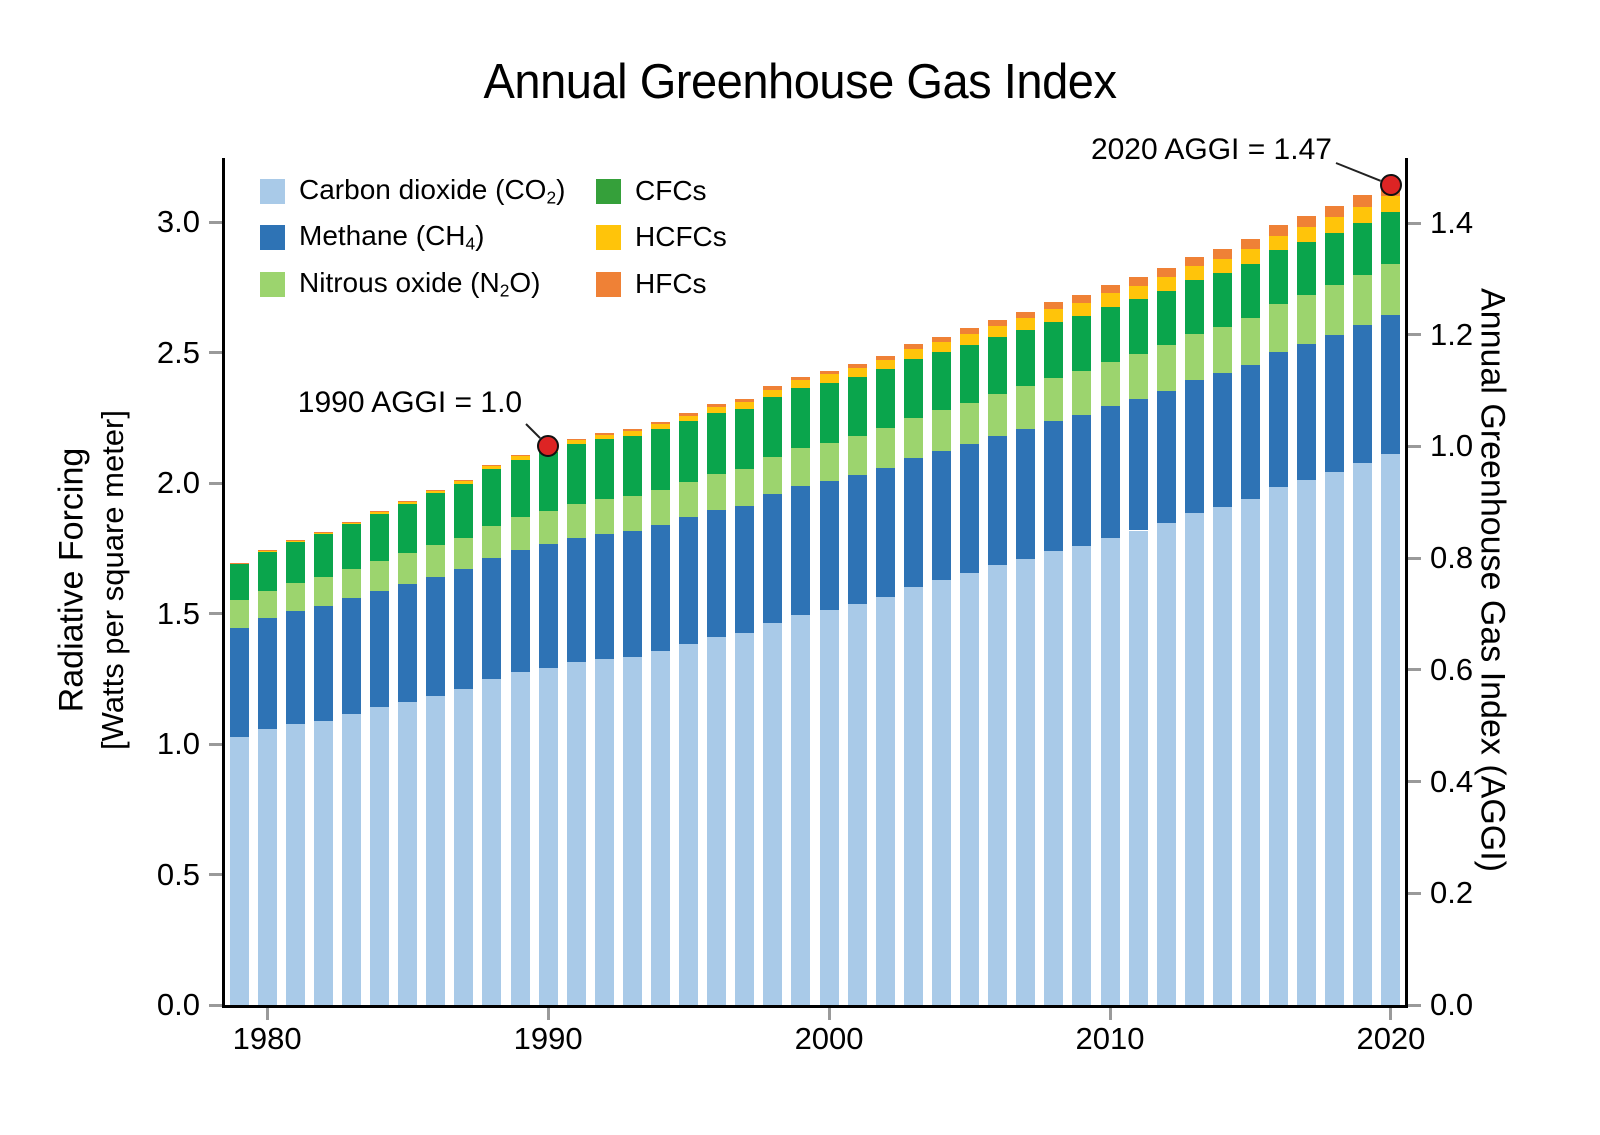 The image size is (1600, 1135). What do you see at coordinates (1082, 480) in the screenshot?
I see `bar-2009-ch4` at bounding box center [1082, 480].